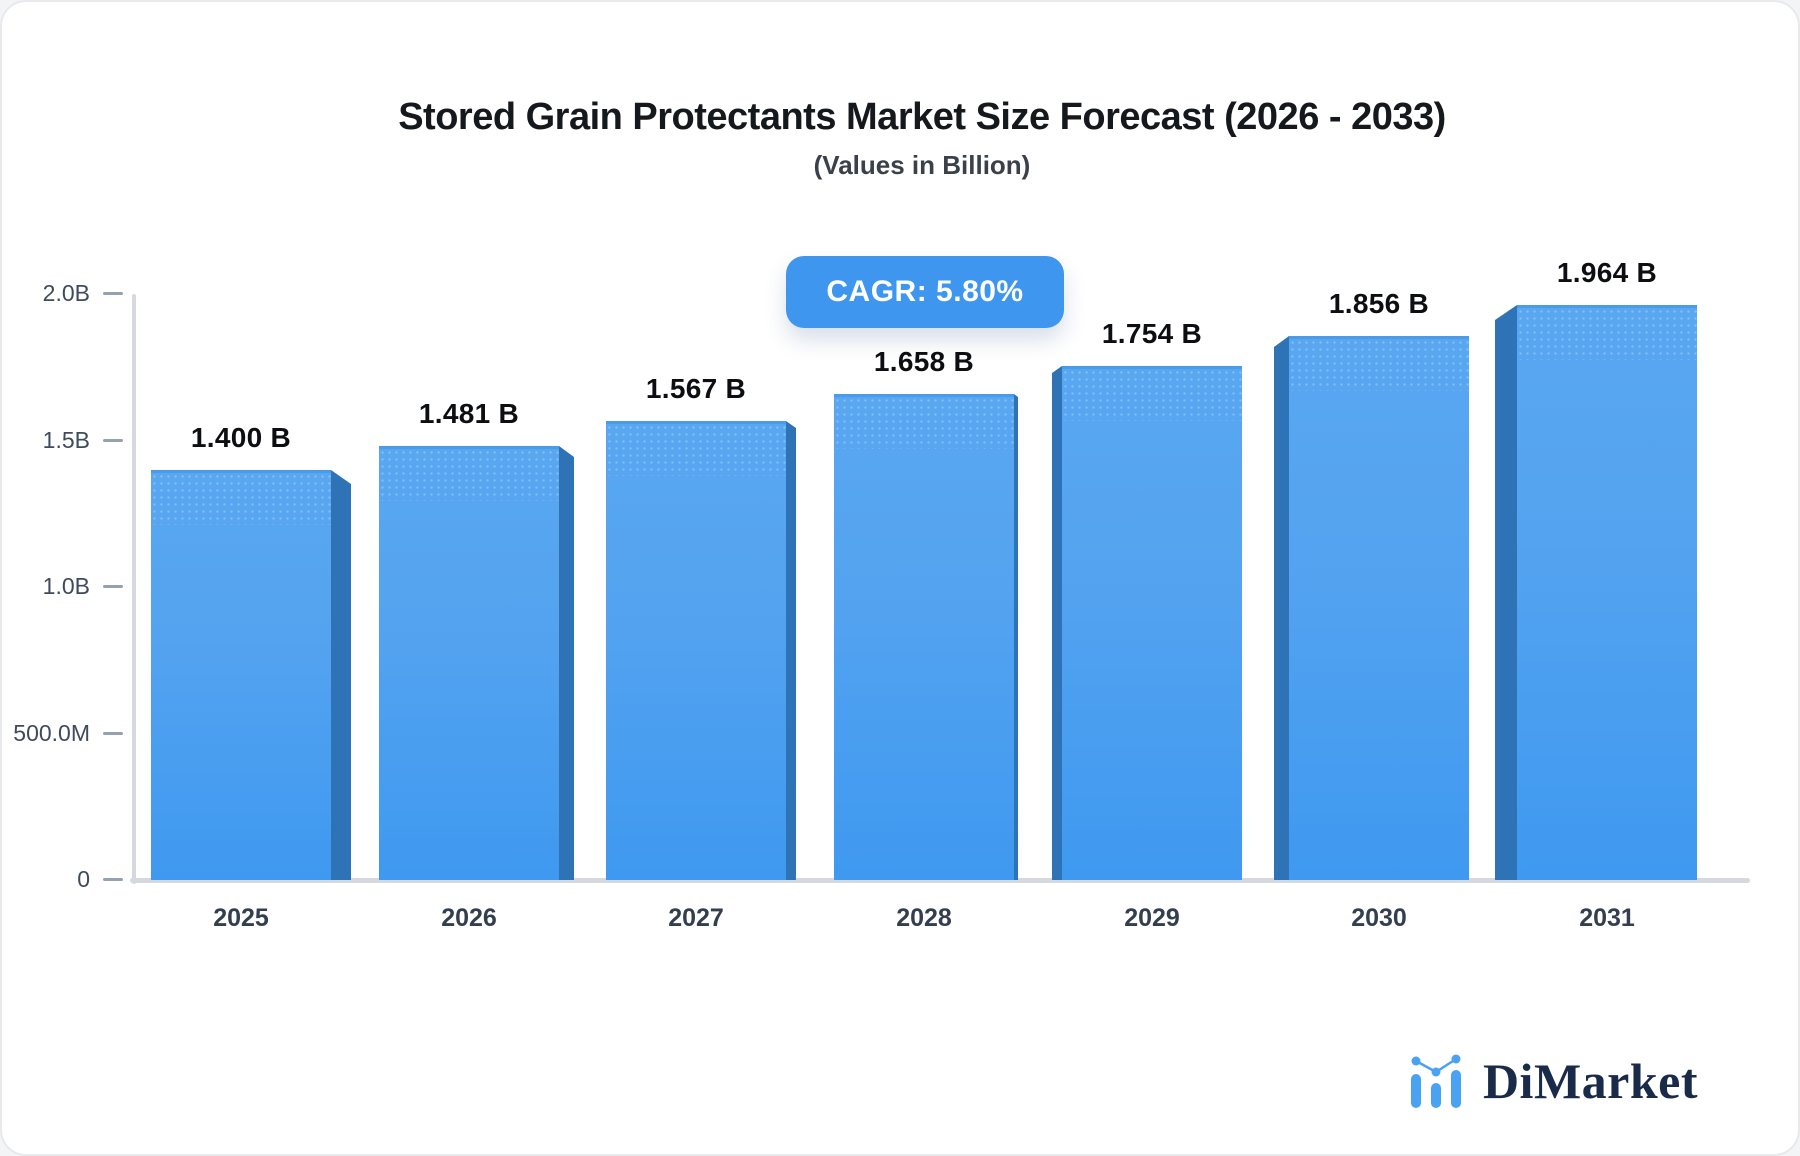 The image size is (1800, 1156). I want to click on y-tick-label: 1.5B, so click(66, 439).